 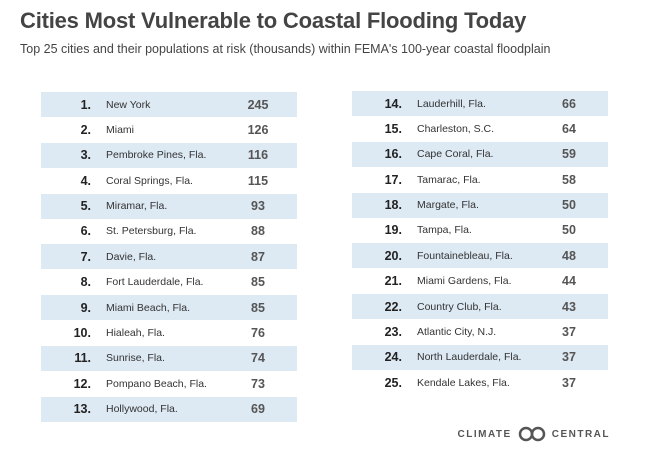 I want to click on city-row: 6. St. Petersburg, Fla. 88, so click(x=169, y=231).